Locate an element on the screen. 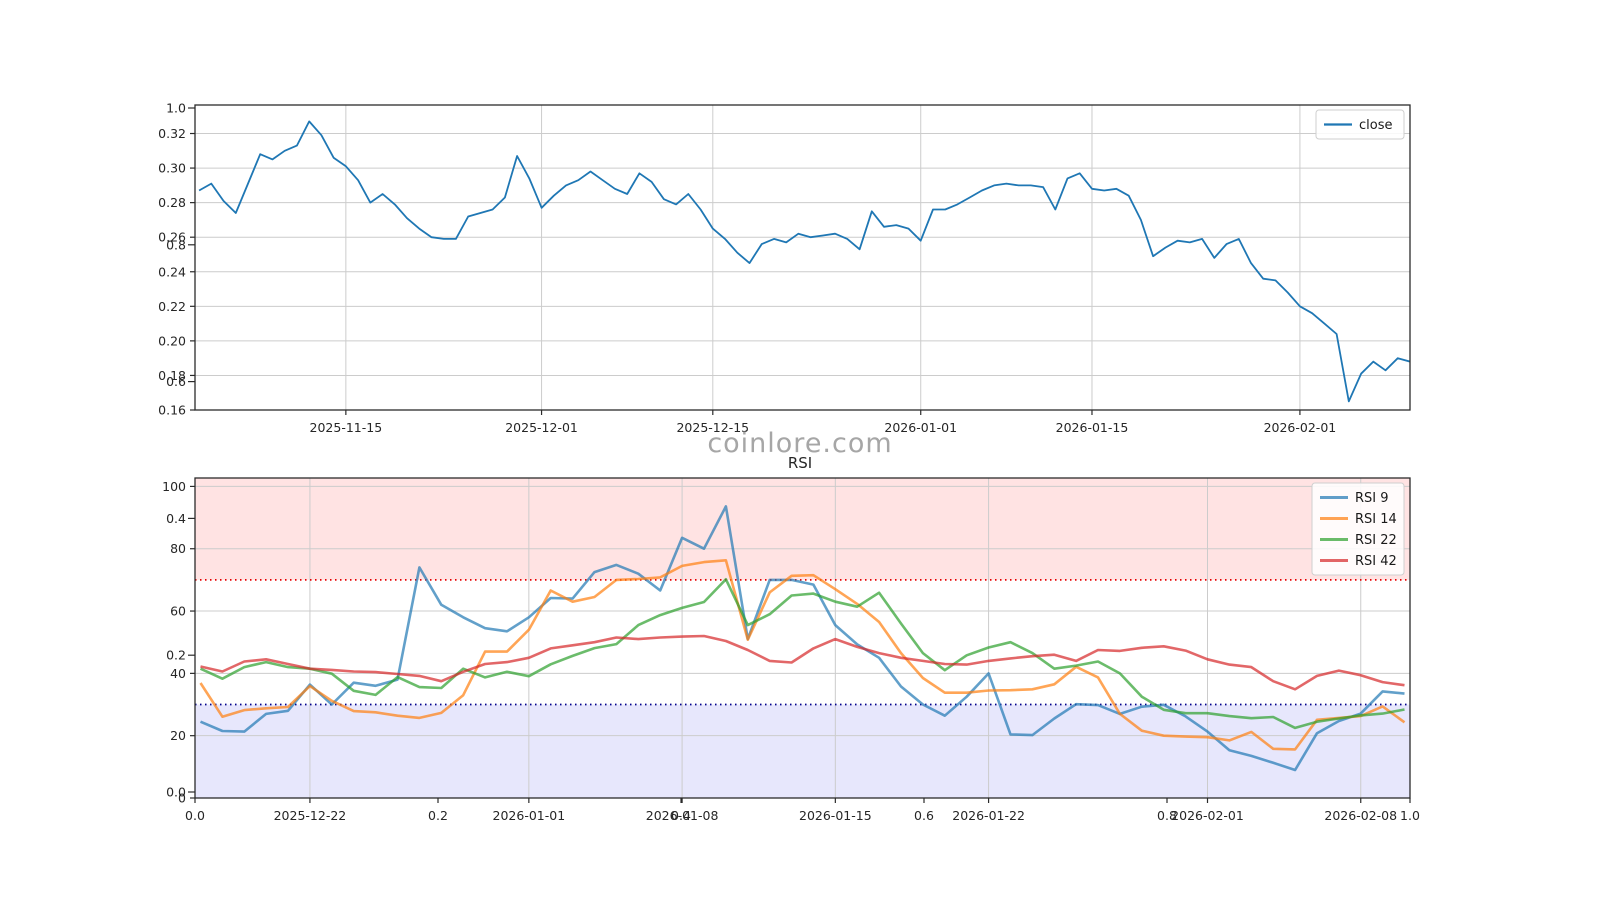 Image resolution: width=1600 pixels, height=900 pixels. overlay-x-label: 0.8 is located at coordinates (1167, 815).